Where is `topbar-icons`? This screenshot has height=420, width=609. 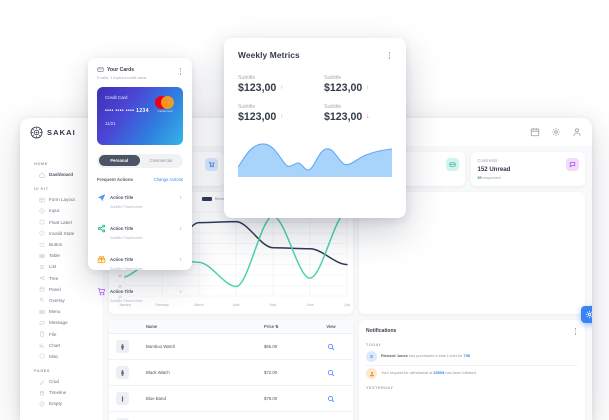 topbar-icons is located at coordinates (556, 132).